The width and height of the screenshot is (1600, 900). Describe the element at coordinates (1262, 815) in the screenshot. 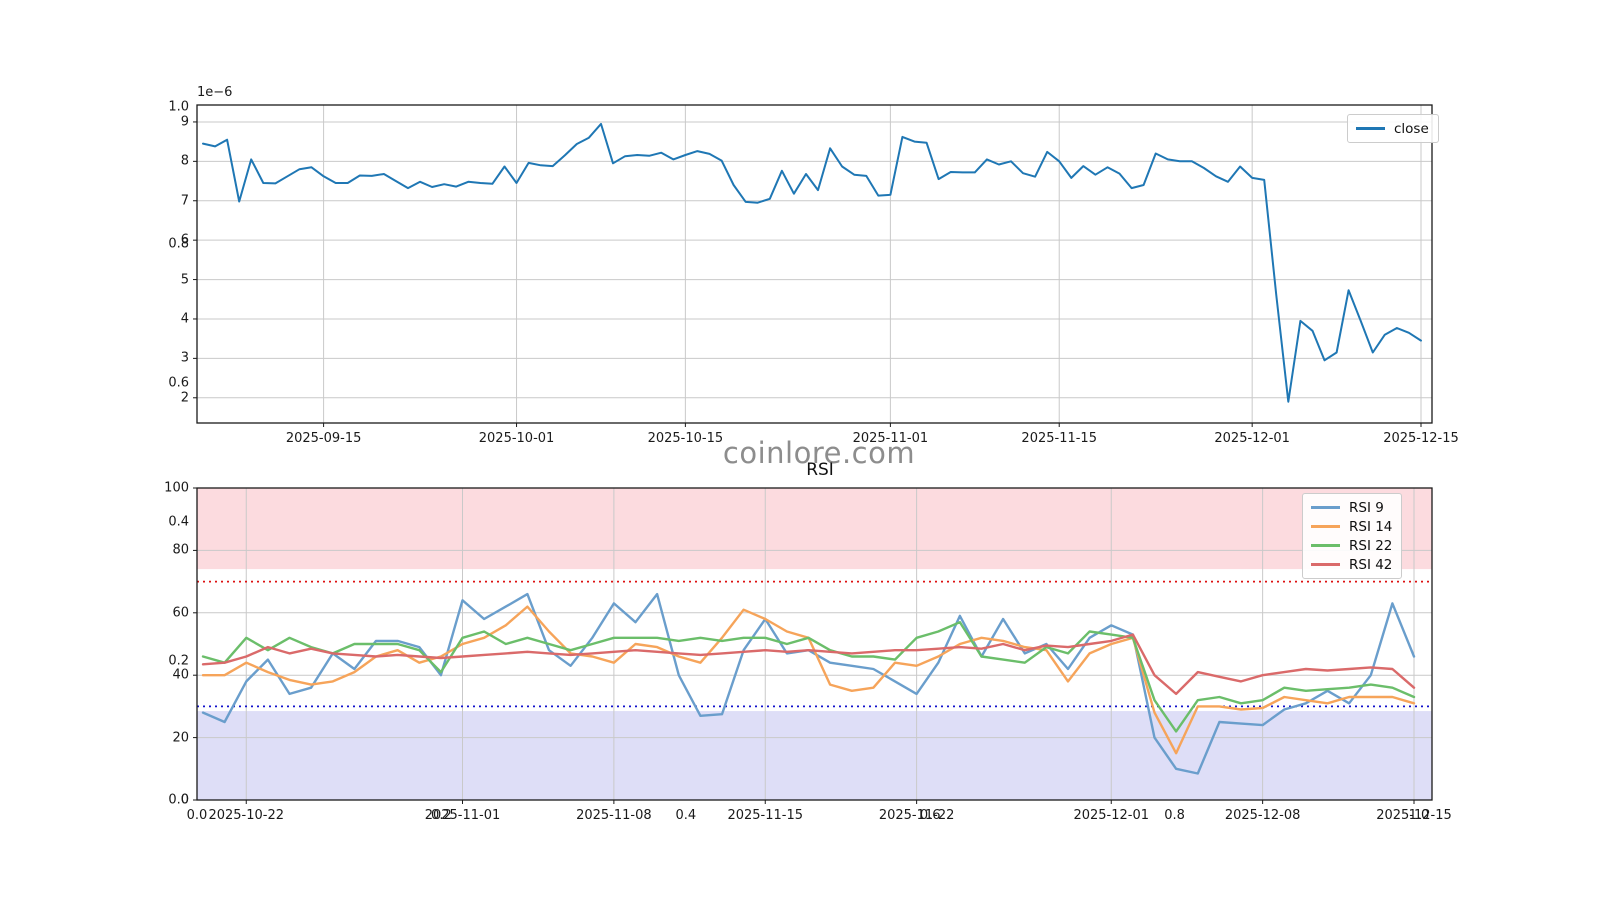

I see `x-tick-label: 2025-12-08` at that location.